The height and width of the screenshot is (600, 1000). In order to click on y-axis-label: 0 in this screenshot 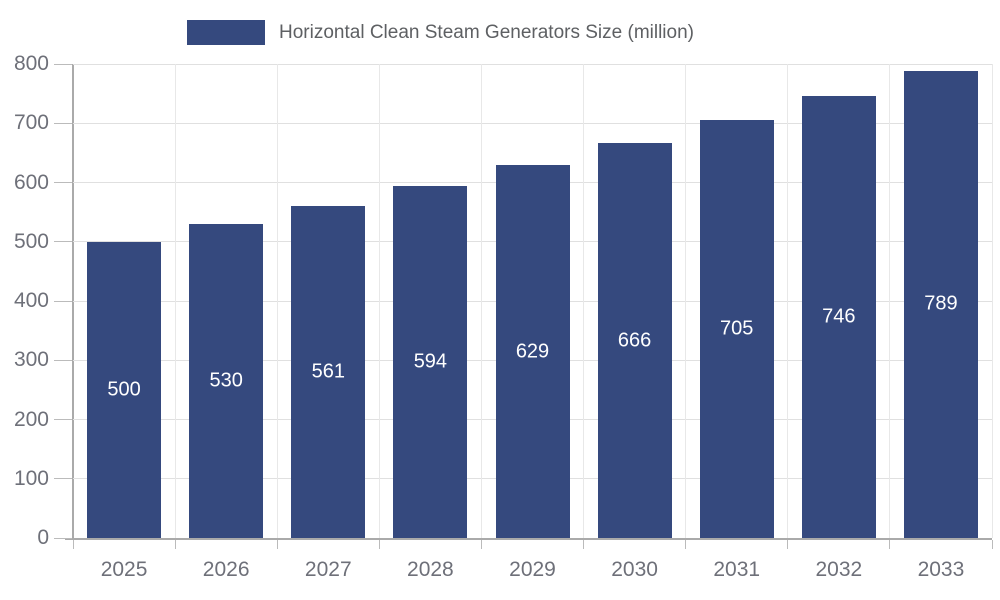, I will do `click(43, 537)`.